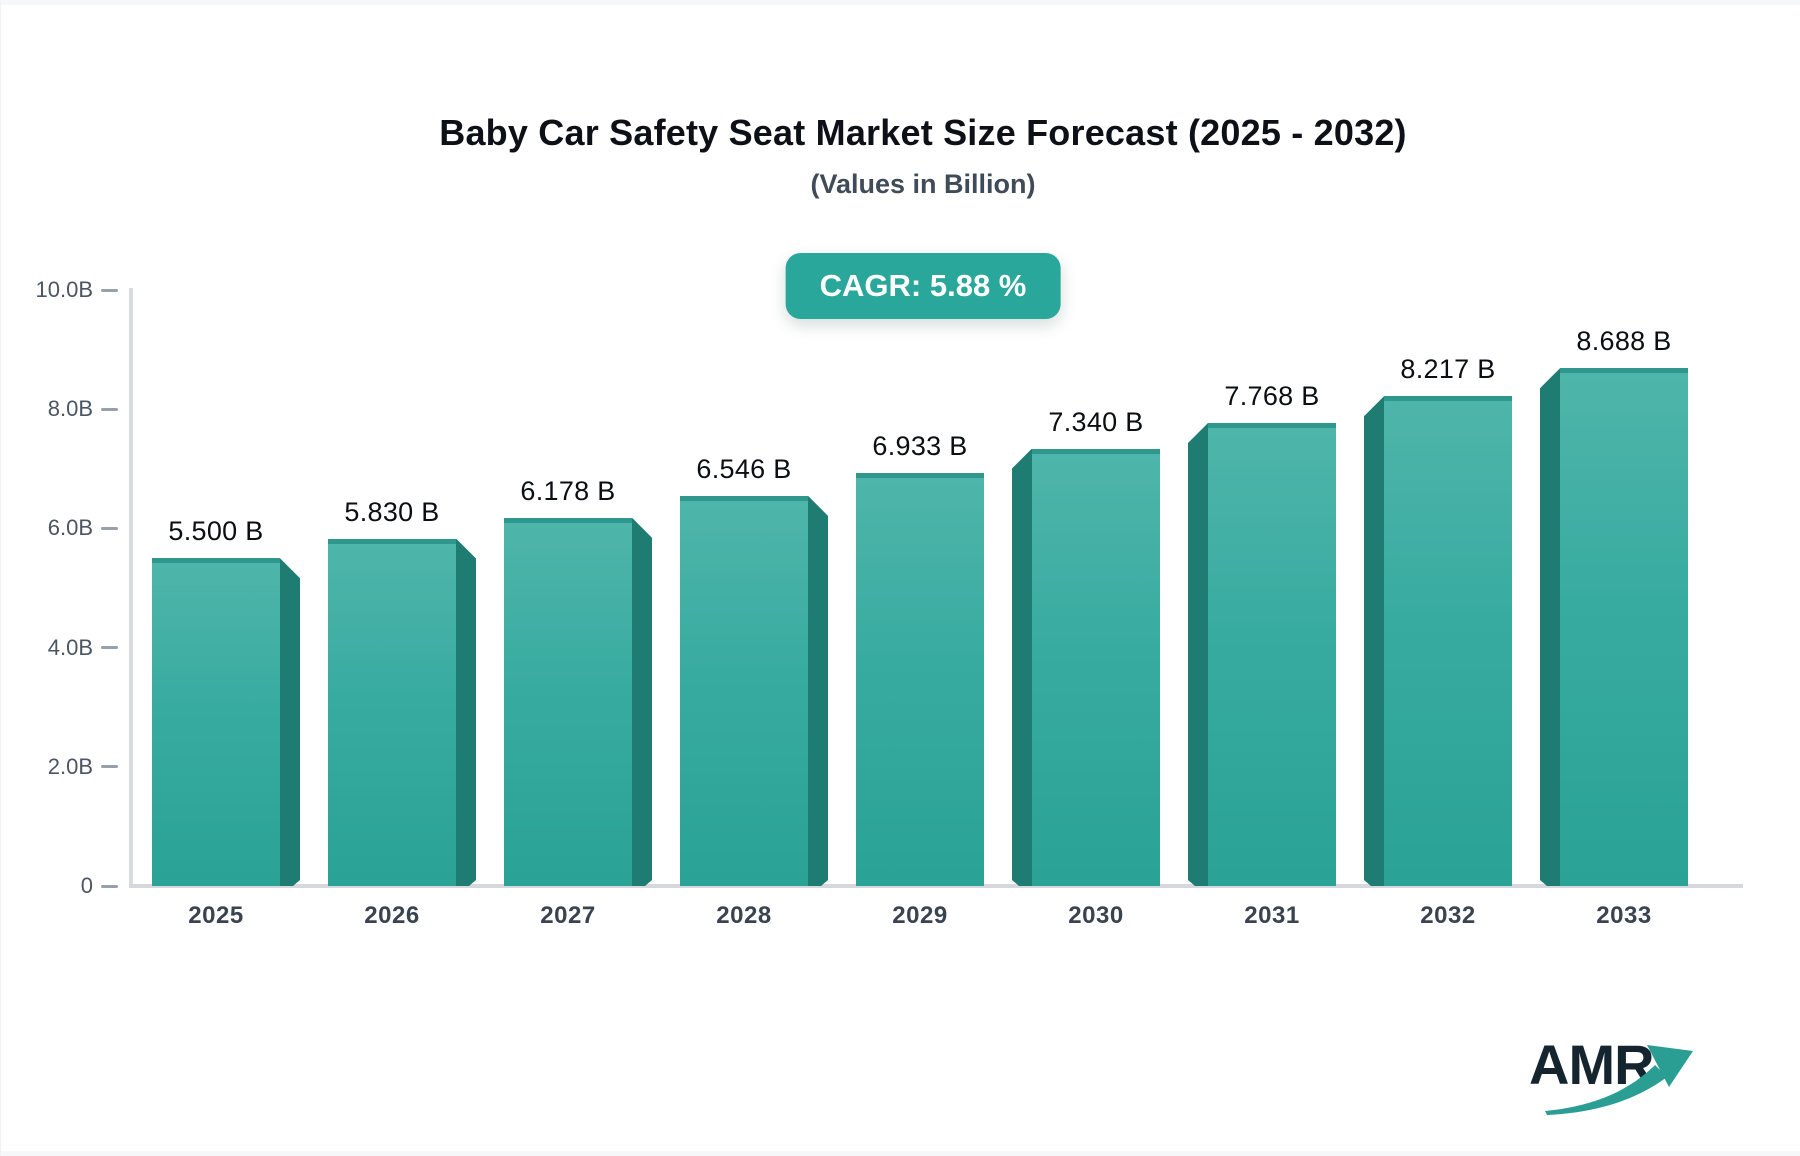 The width and height of the screenshot is (1800, 1156). I want to click on x-axis-baseline, so click(936, 886).